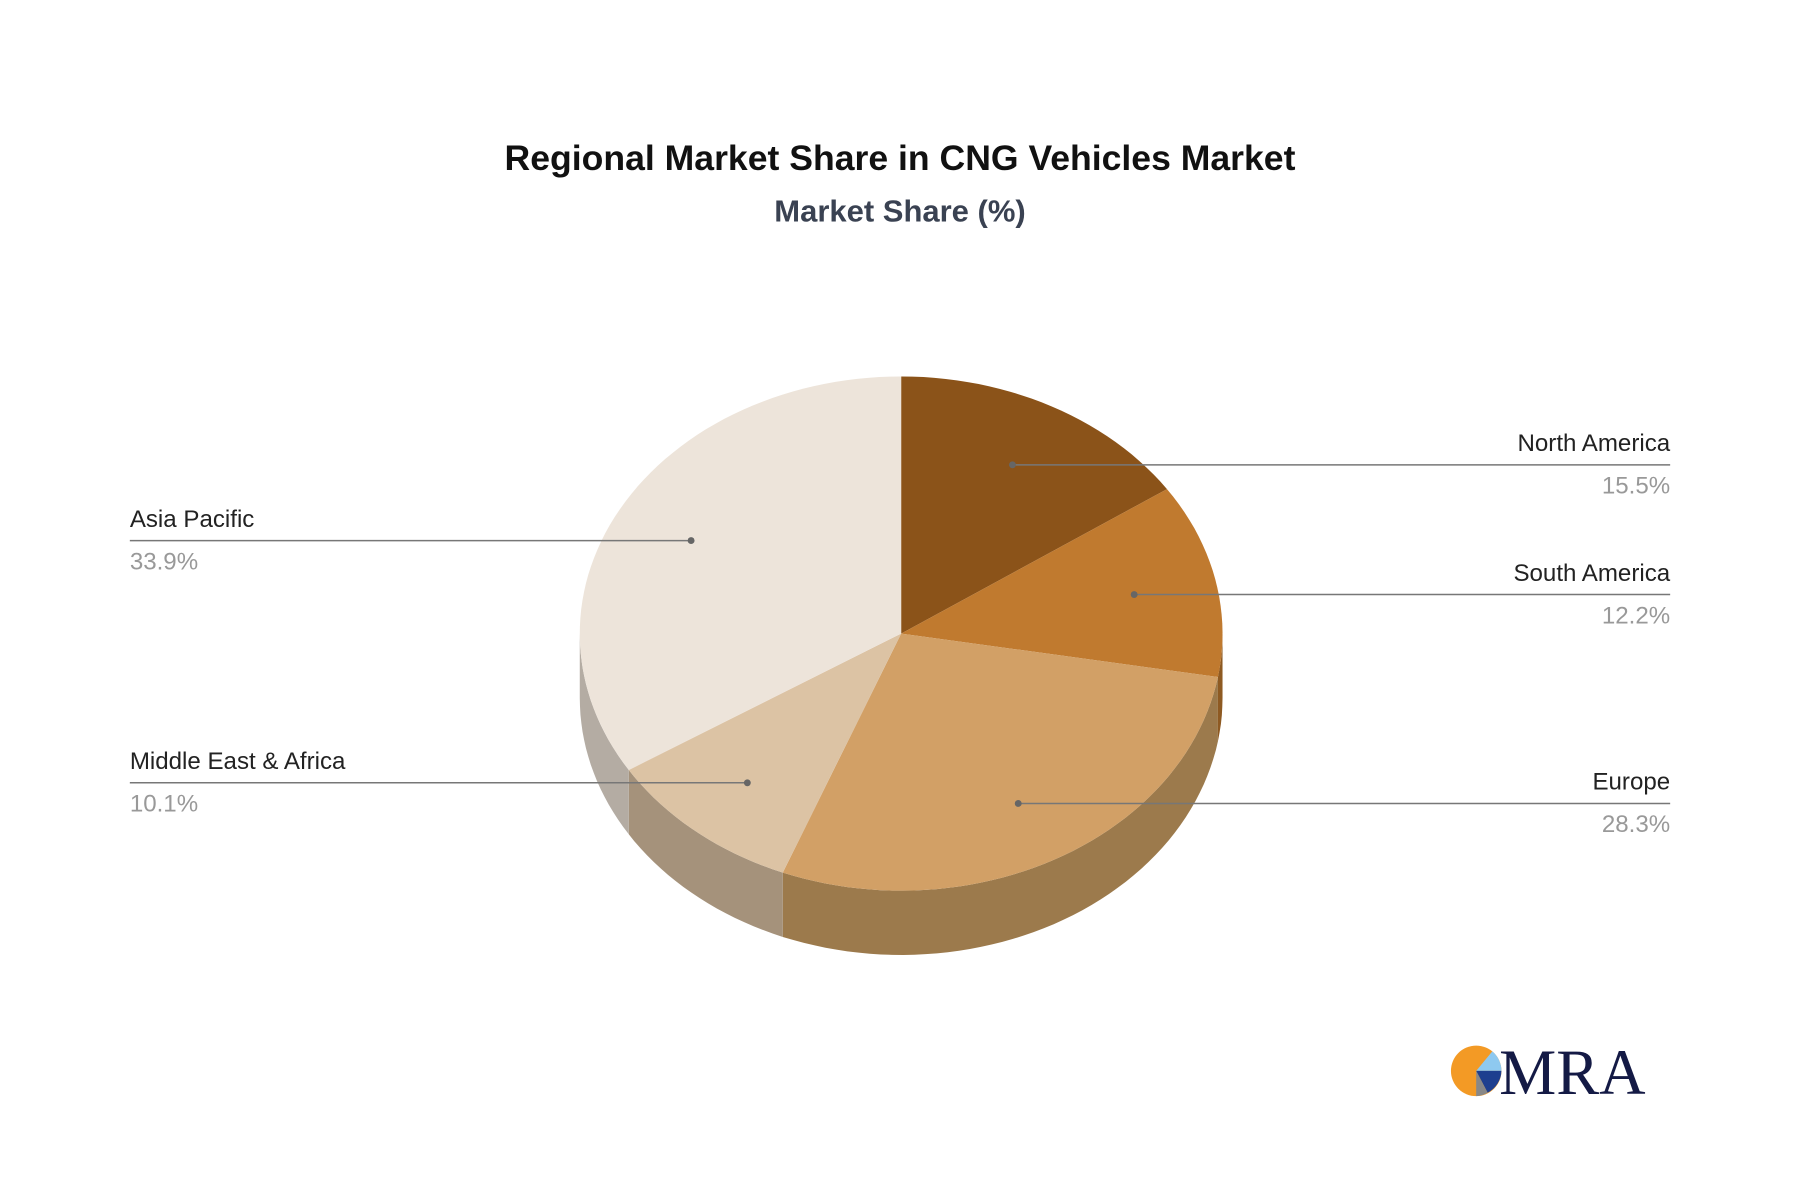  I want to click on slice-south-america, so click(1062, 583).